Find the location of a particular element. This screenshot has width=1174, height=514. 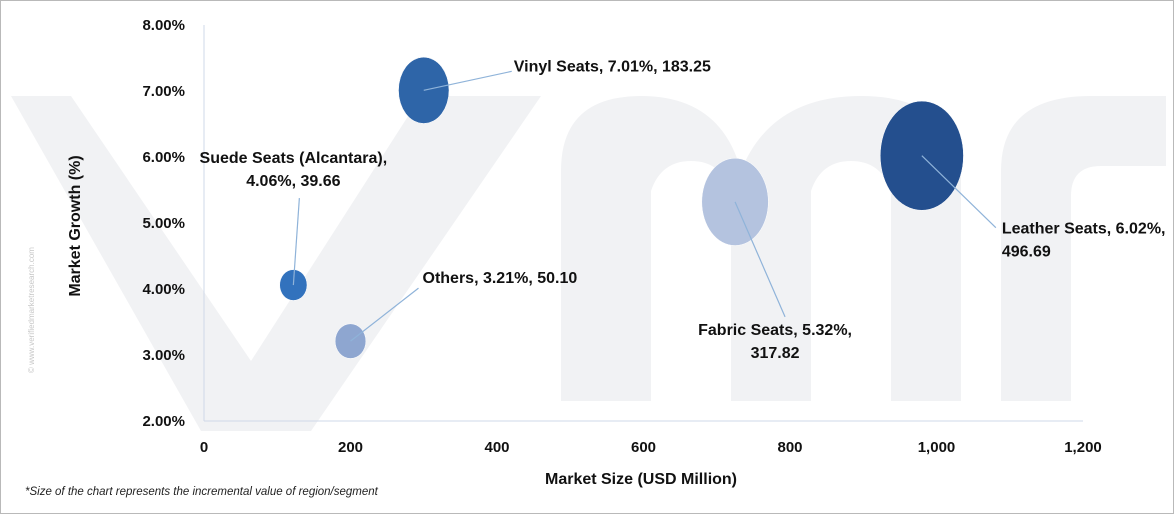

x-tick-label: 0 is located at coordinates (204, 447).